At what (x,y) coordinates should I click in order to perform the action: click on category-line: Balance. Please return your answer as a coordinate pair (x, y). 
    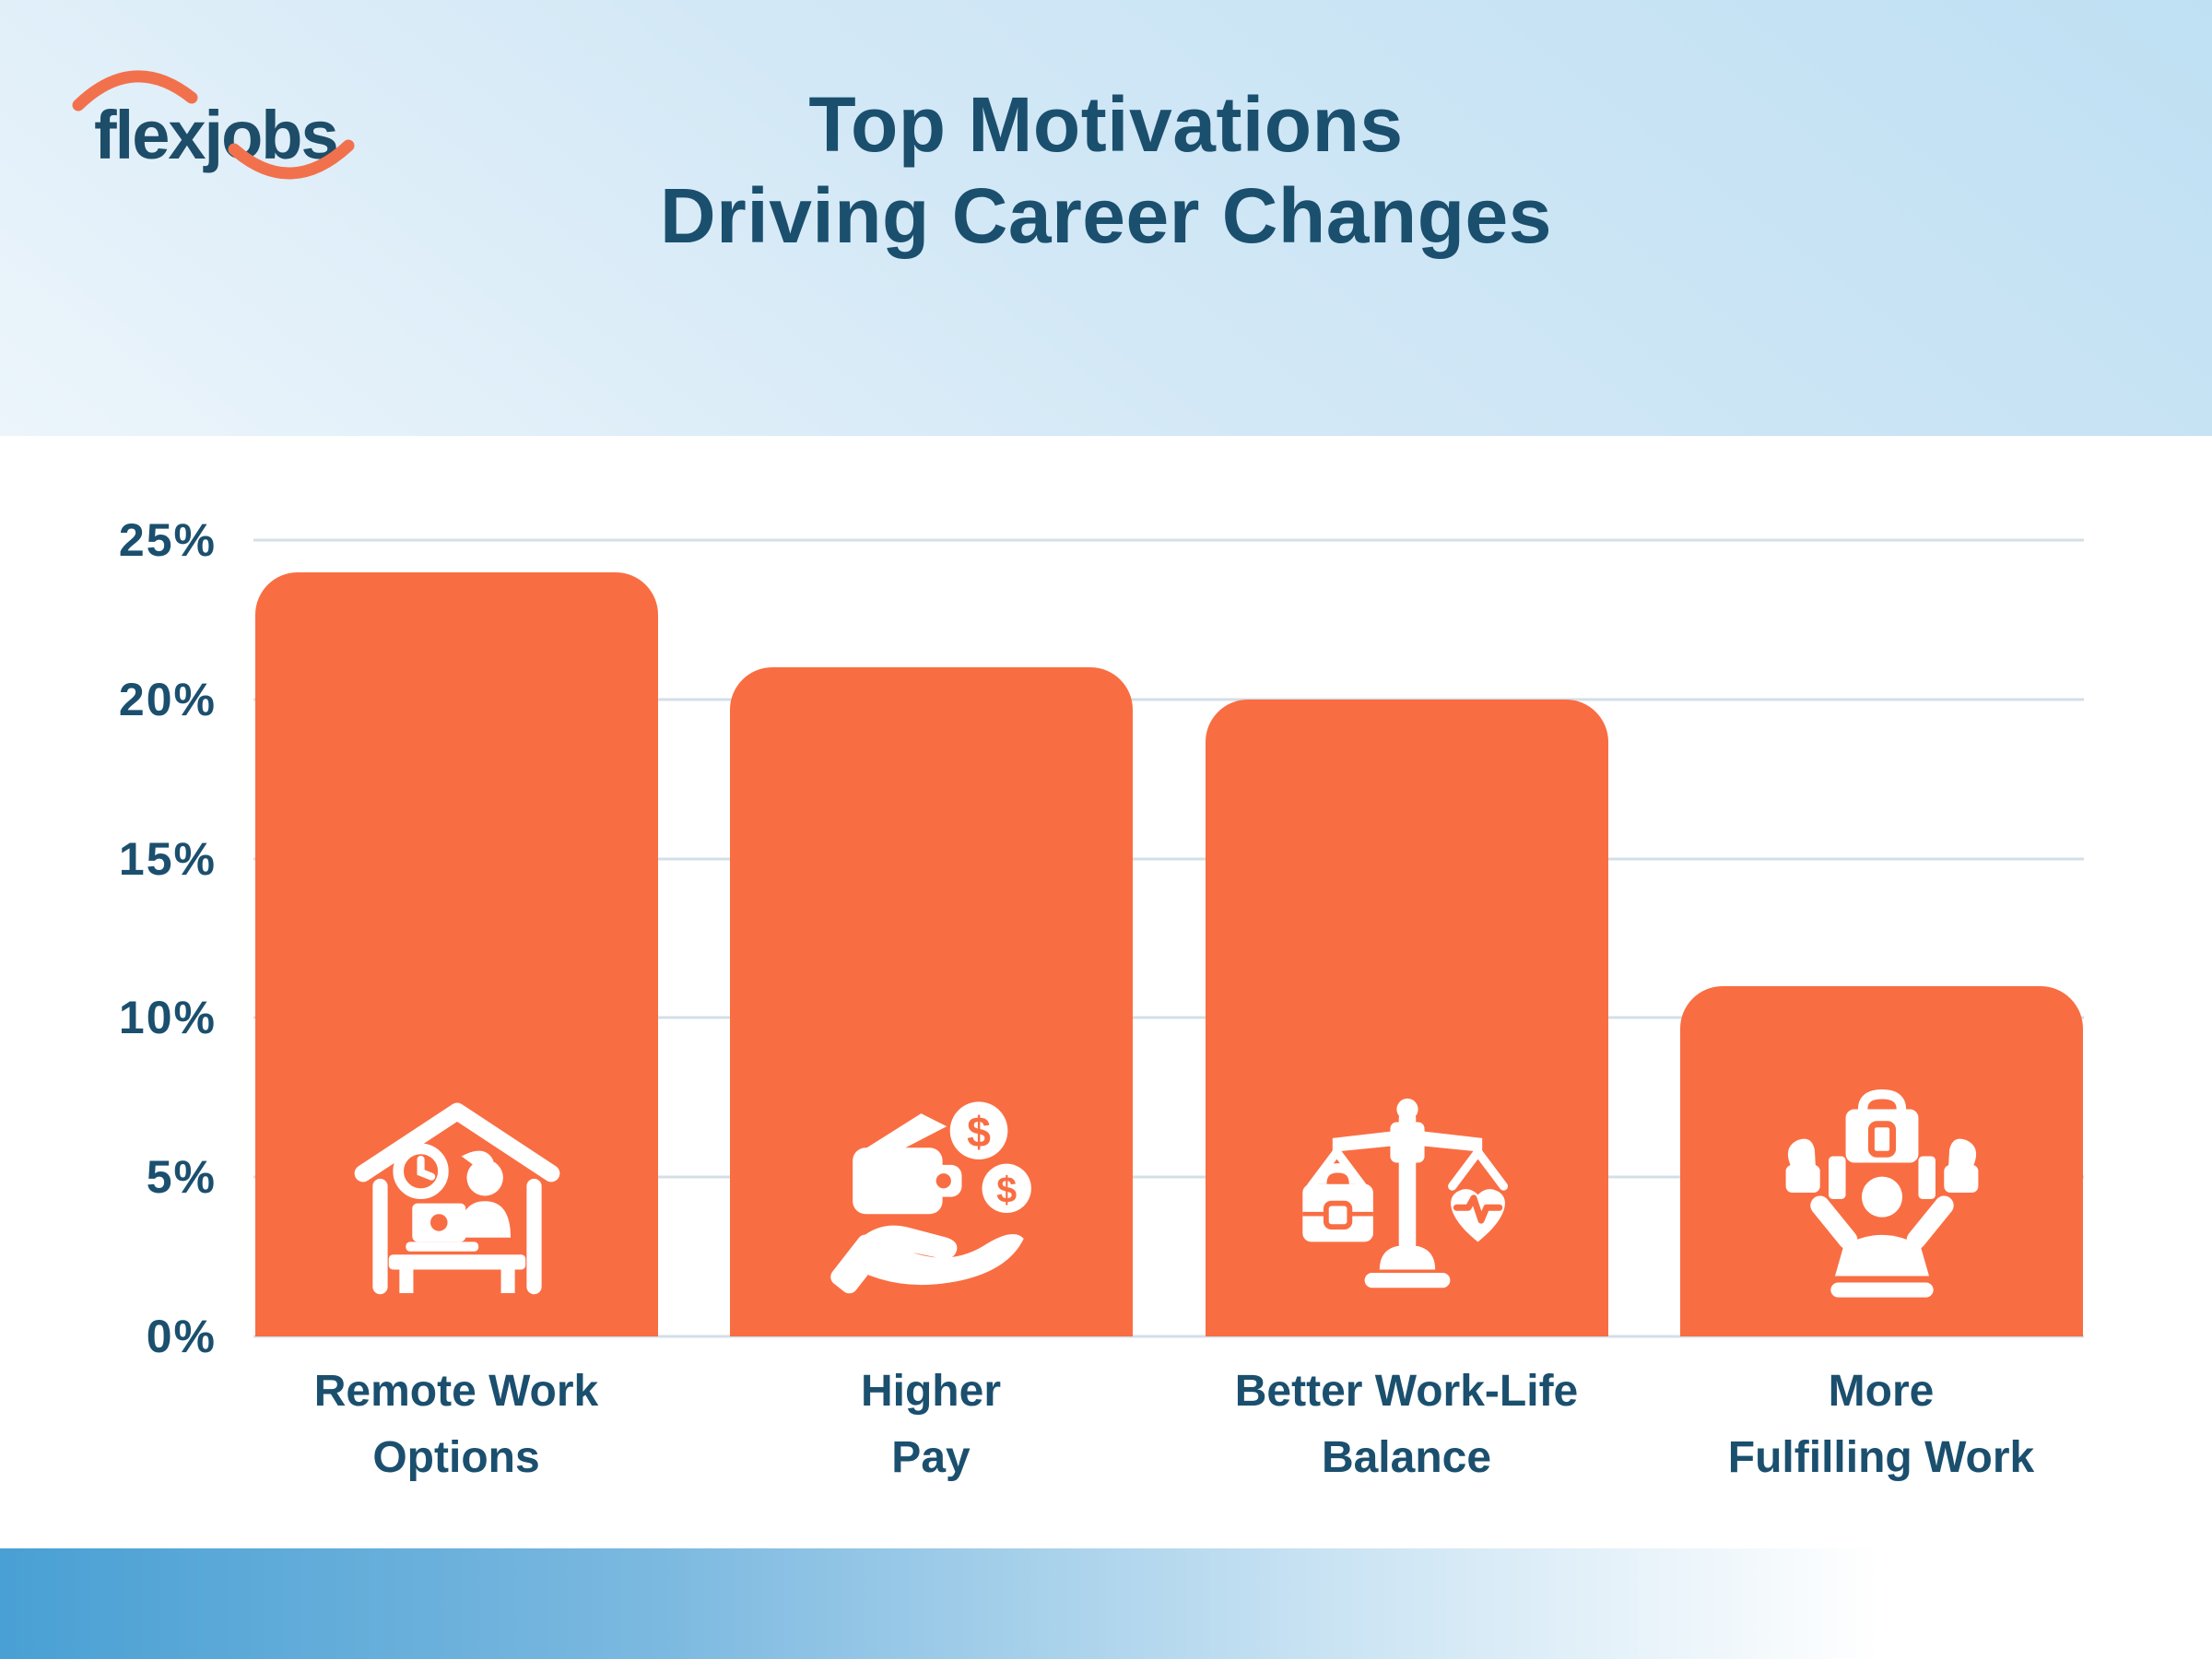
    Looking at the image, I should click on (1406, 1457).